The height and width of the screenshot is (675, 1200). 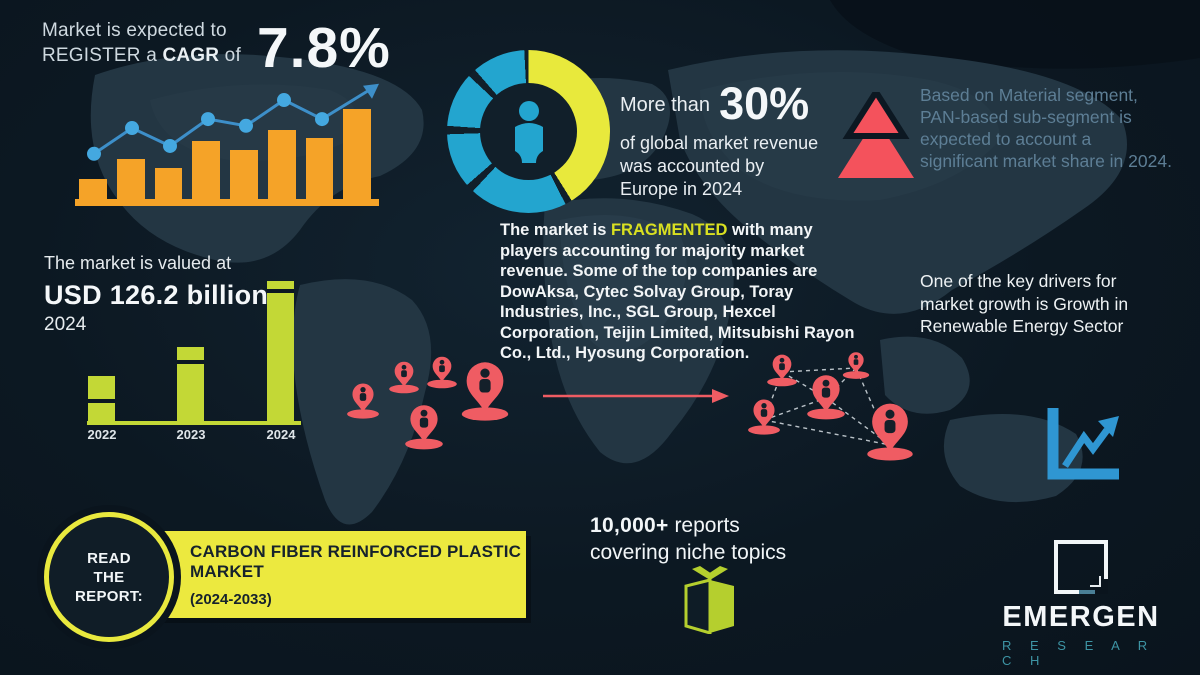 What do you see at coordinates (876, 135) in the screenshot?
I see `up-triangles-icon` at bounding box center [876, 135].